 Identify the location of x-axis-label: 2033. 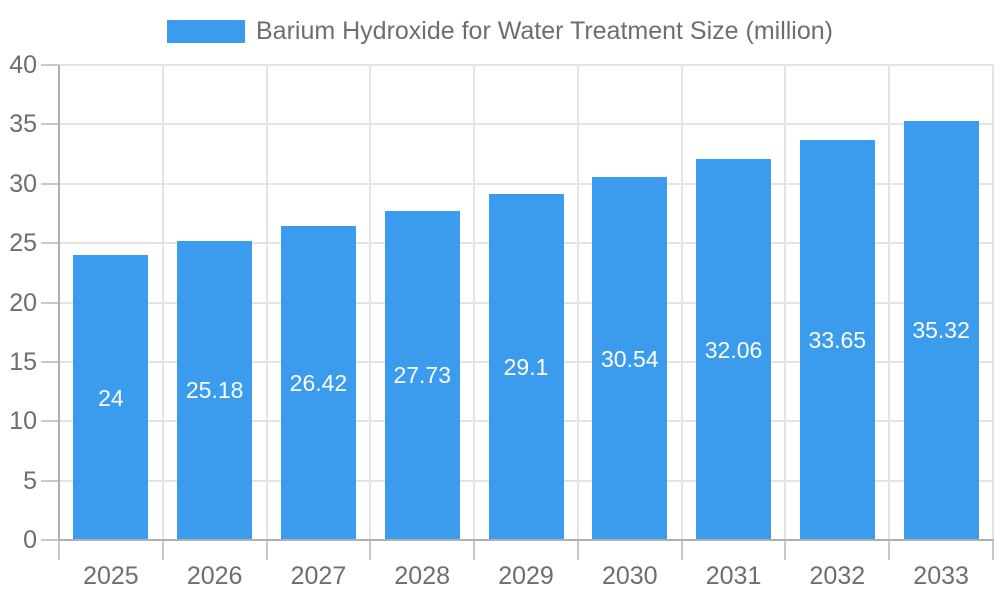
(941, 576).